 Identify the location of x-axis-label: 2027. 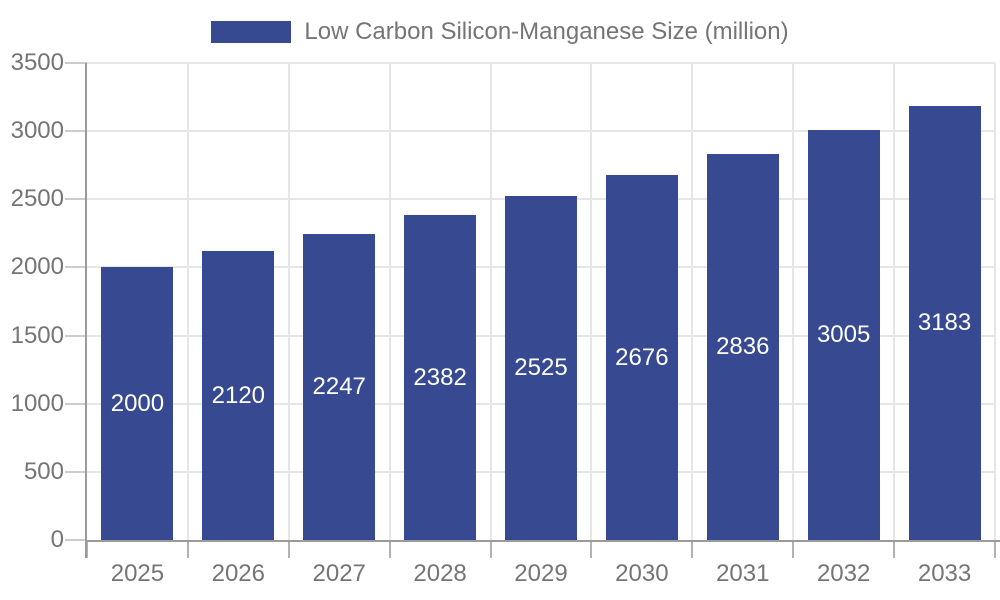
(339, 573).